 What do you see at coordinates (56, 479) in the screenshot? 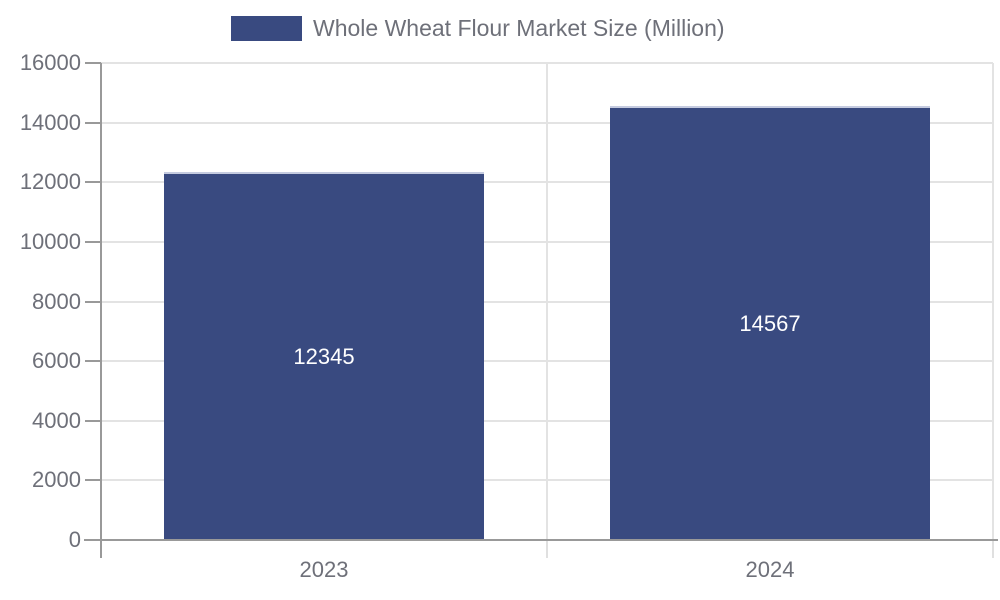
I see `y-axis-tick-label: 2000` at bounding box center [56, 479].